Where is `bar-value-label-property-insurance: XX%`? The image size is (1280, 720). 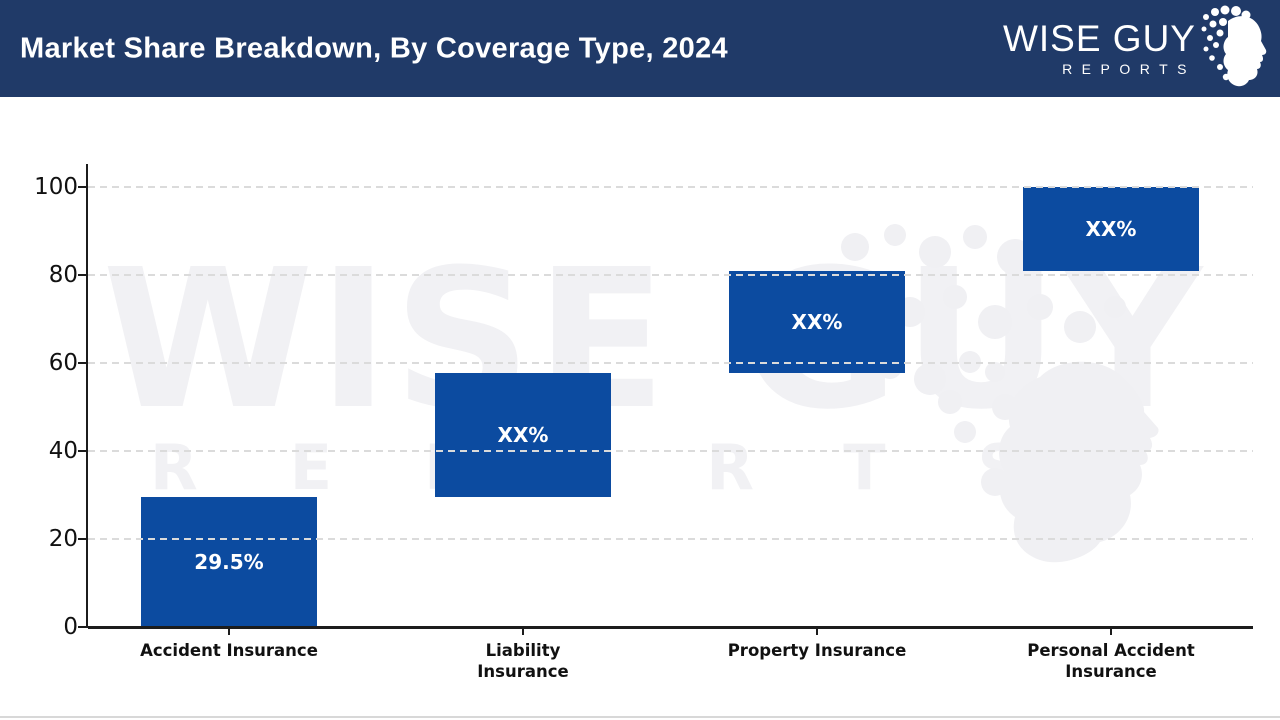 bar-value-label-property-insurance: XX% is located at coordinates (817, 321).